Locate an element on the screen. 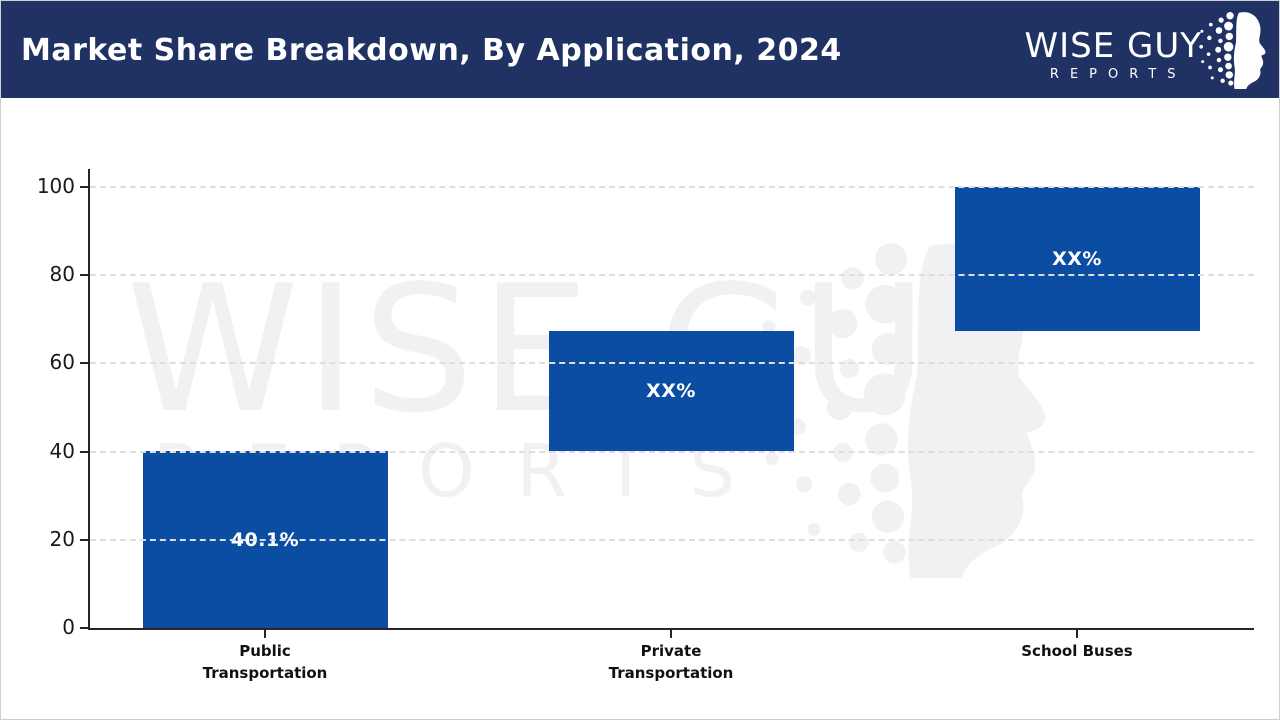 The width and height of the screenshot is (1280, 720). x-axis-label: Public Transportation is located at coordinates (265, 662).